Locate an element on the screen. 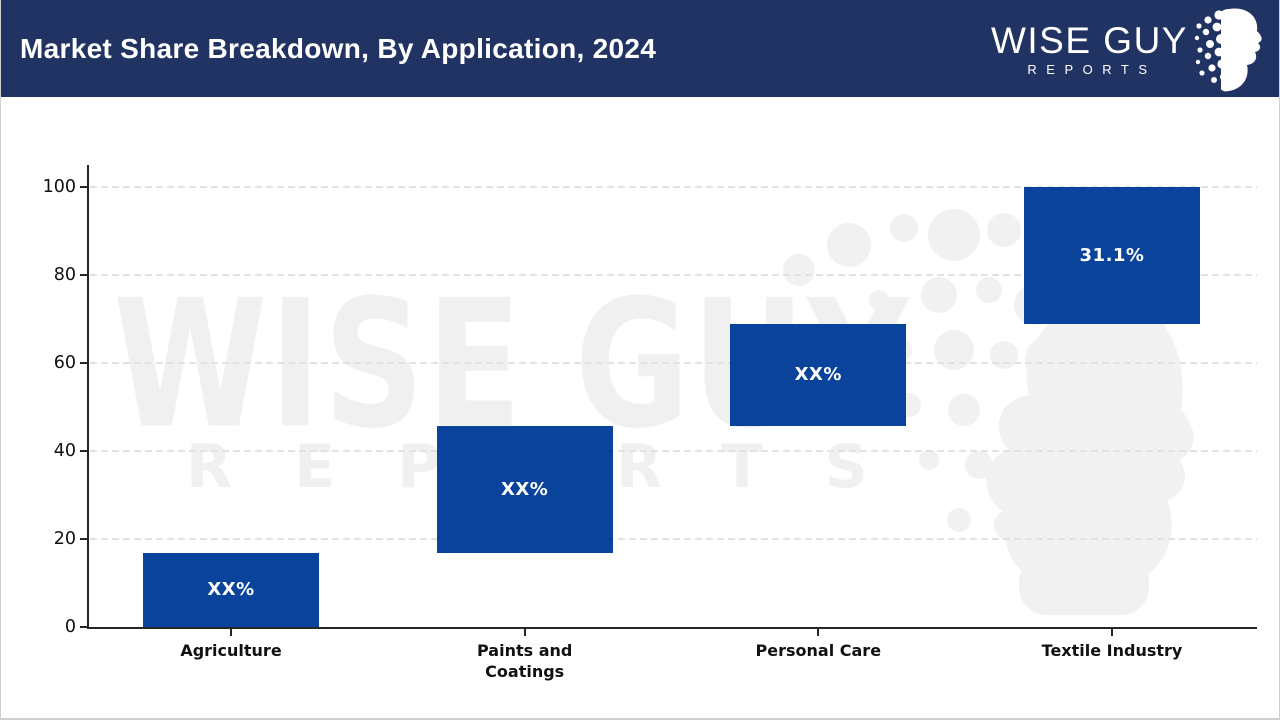  y-tick-label-40: 40 is located at coordinates (64, 451).